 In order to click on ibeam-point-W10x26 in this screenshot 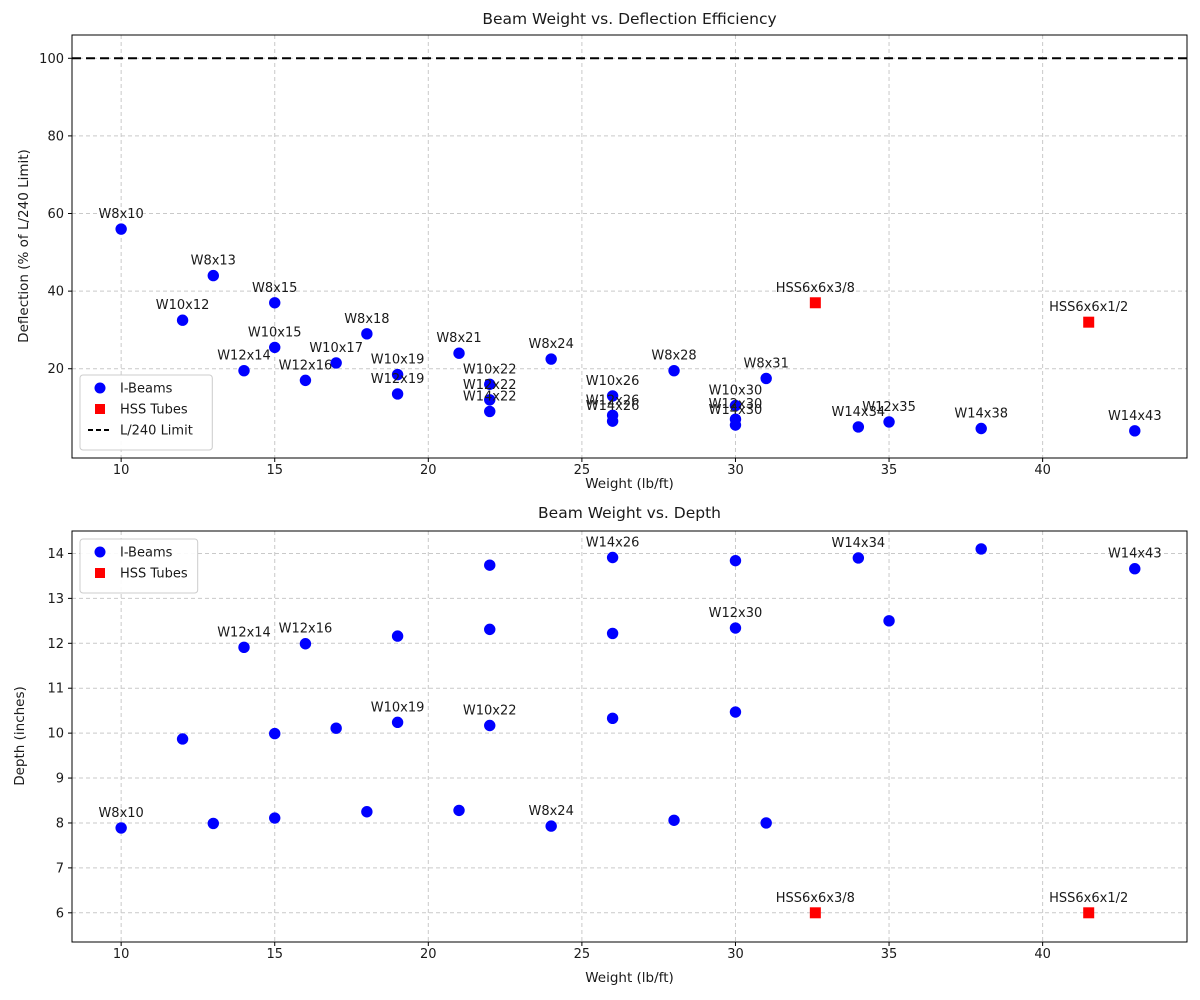, I will do `click(612, 718)`.